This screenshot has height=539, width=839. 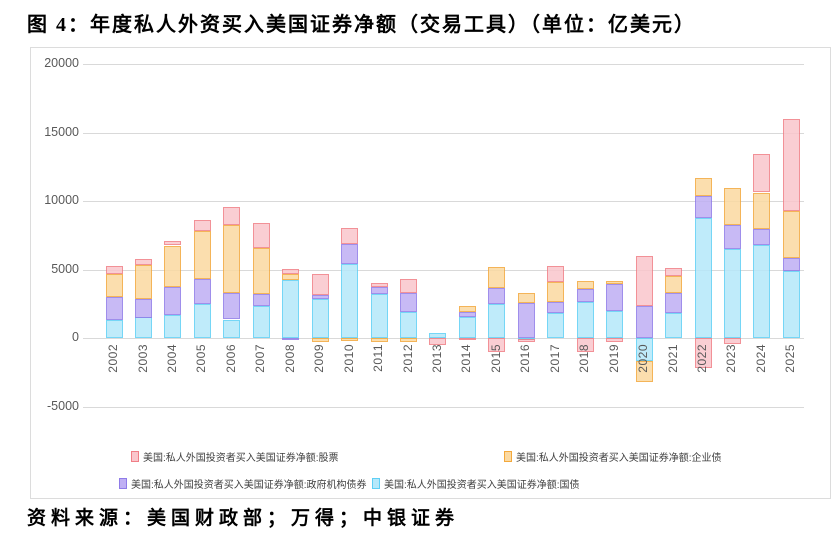 What do you see at coordinates (241, 458) in the screenshot?
I see `legend-label: 美国:私人外国投资者买入美国证券净额:股票` at bounding box center [241, 458].